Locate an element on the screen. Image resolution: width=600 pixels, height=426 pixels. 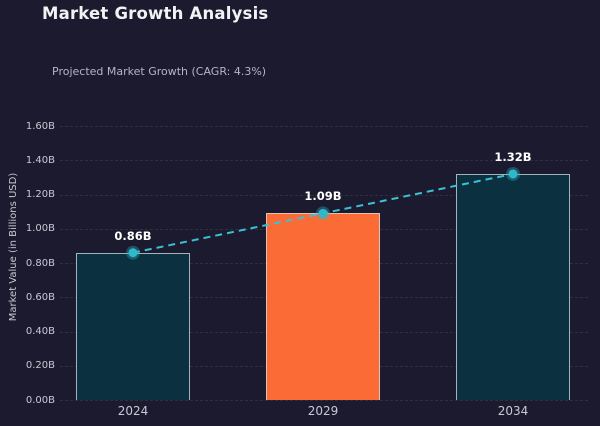
y-tick-label: 1.40B is located at coordinates (40, 160).